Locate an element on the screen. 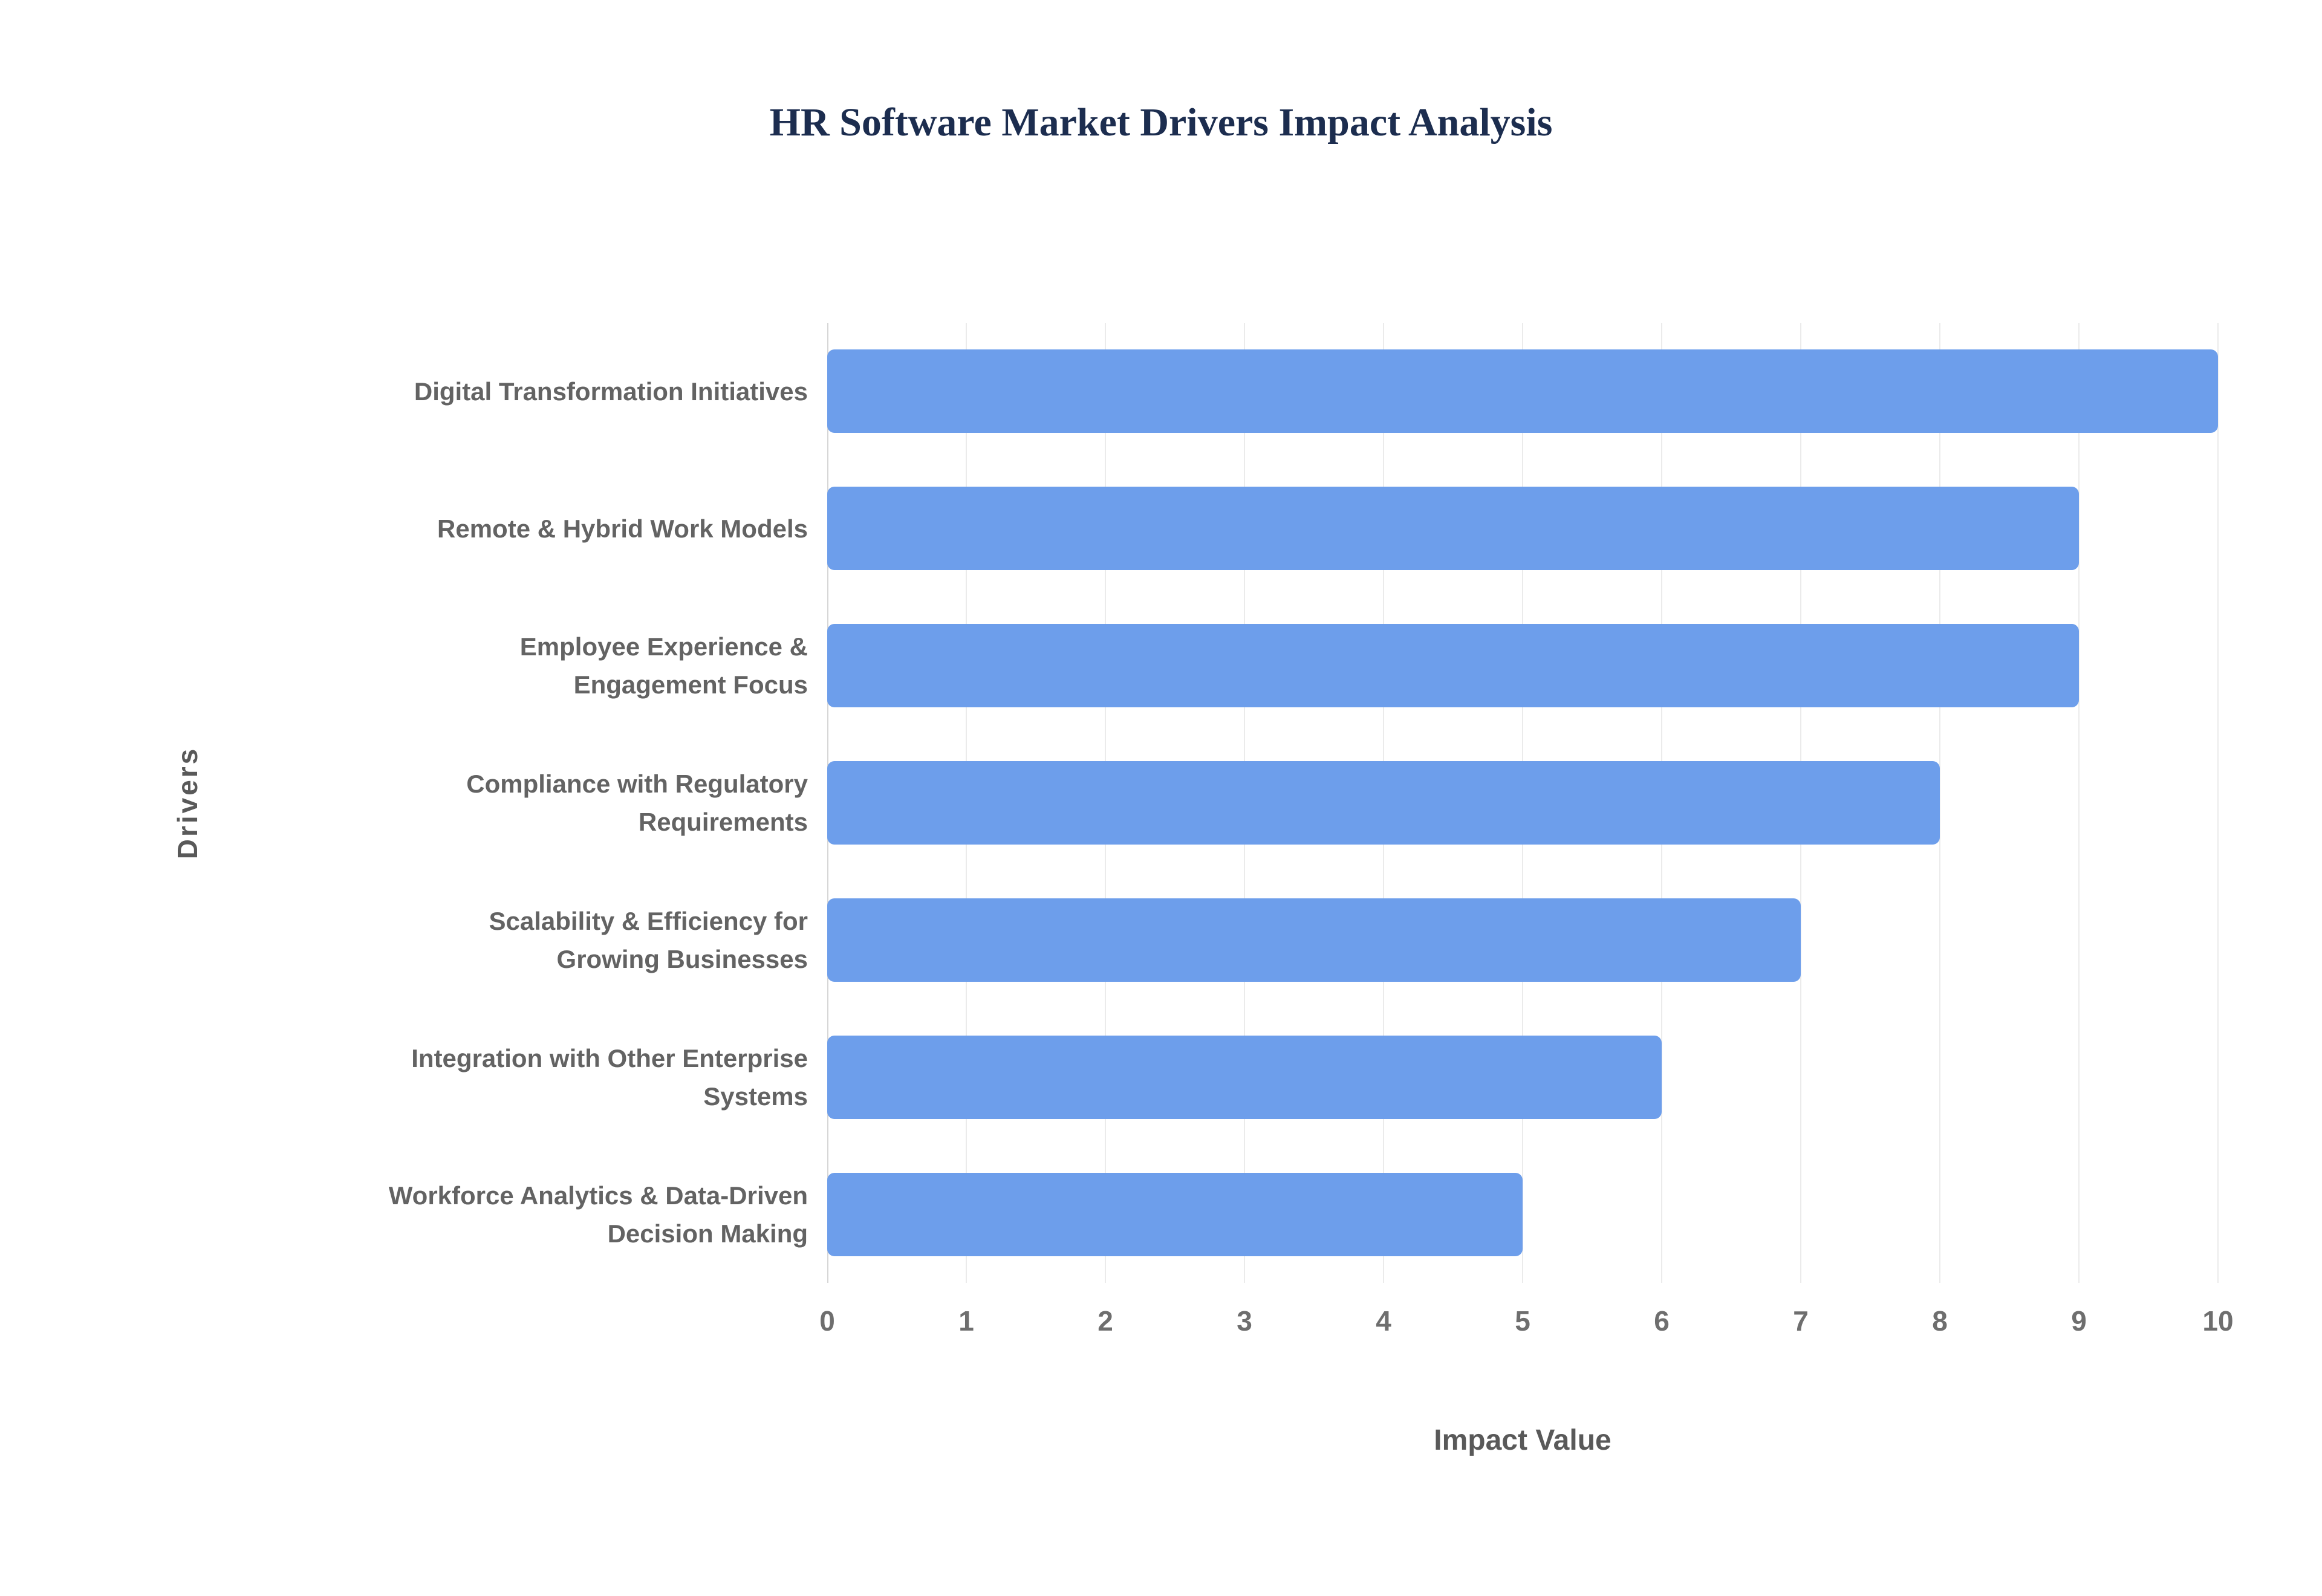  x-tick-label: 4 is located at coordinates (1383, 1321).